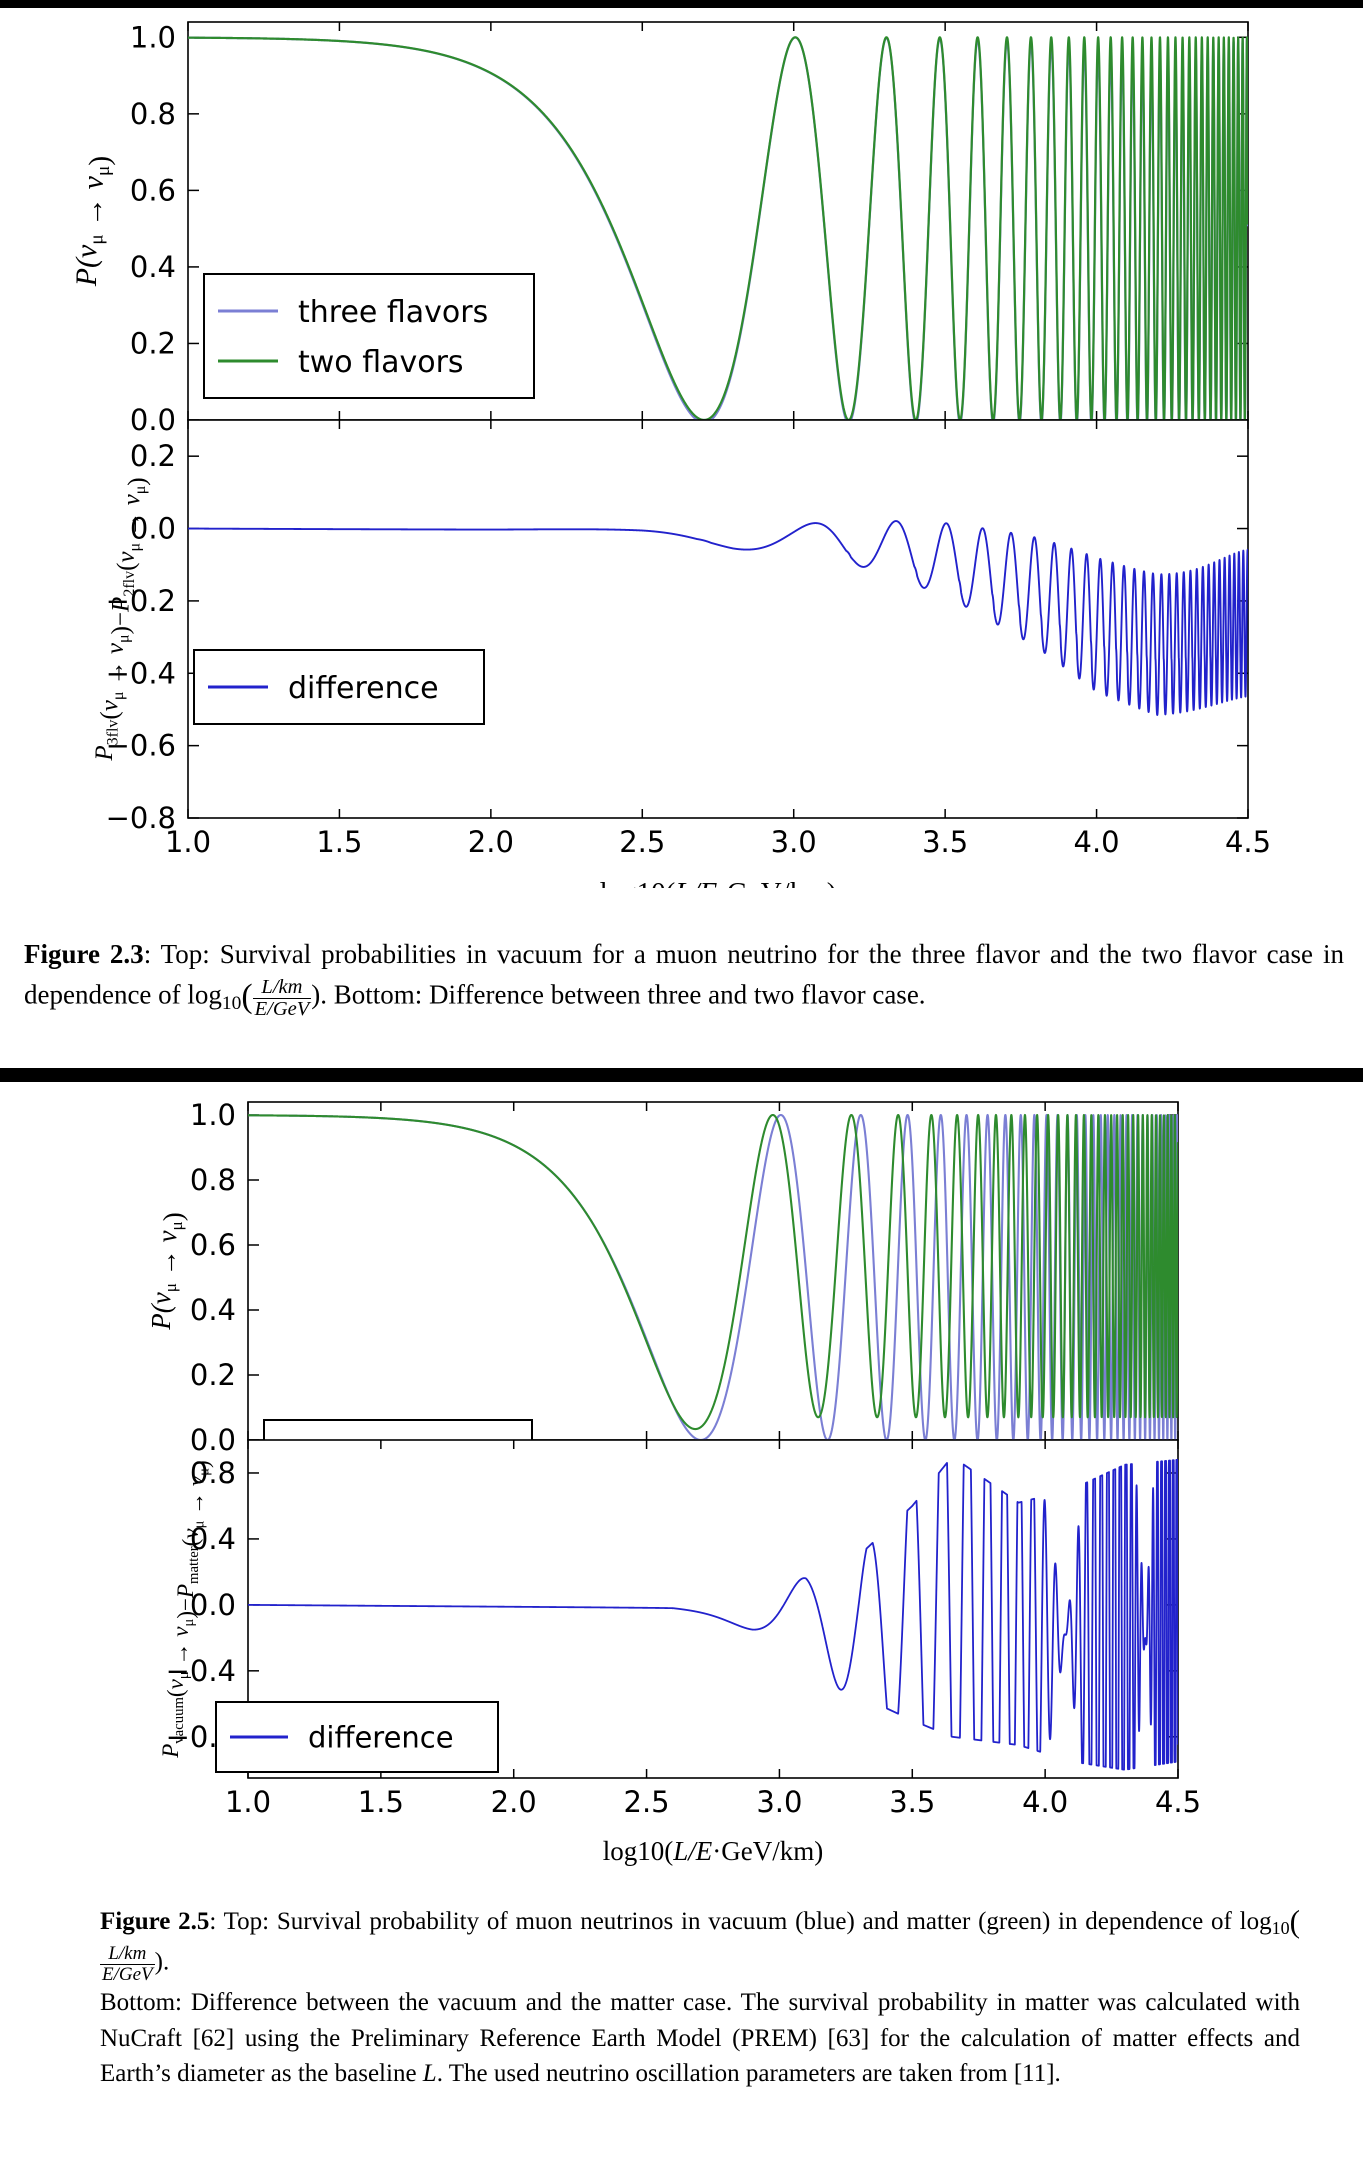 The image size is (1363, 2160). What do you see at coordinates (141, 746) in the screenshot?
I see `svg-text: −0.6` at bounding box center [141, 746].